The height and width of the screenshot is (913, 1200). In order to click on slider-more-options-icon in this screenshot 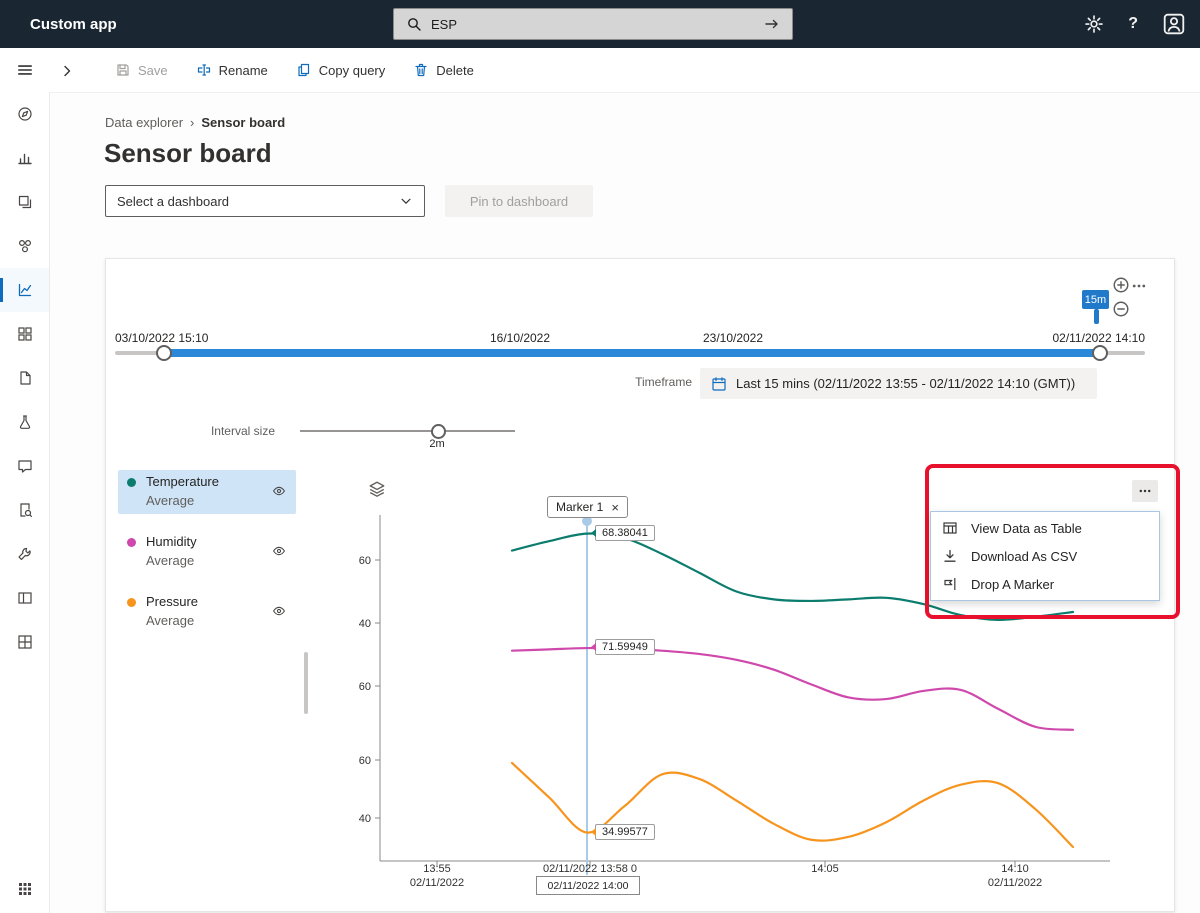, I will do `click(1139, 286)`.